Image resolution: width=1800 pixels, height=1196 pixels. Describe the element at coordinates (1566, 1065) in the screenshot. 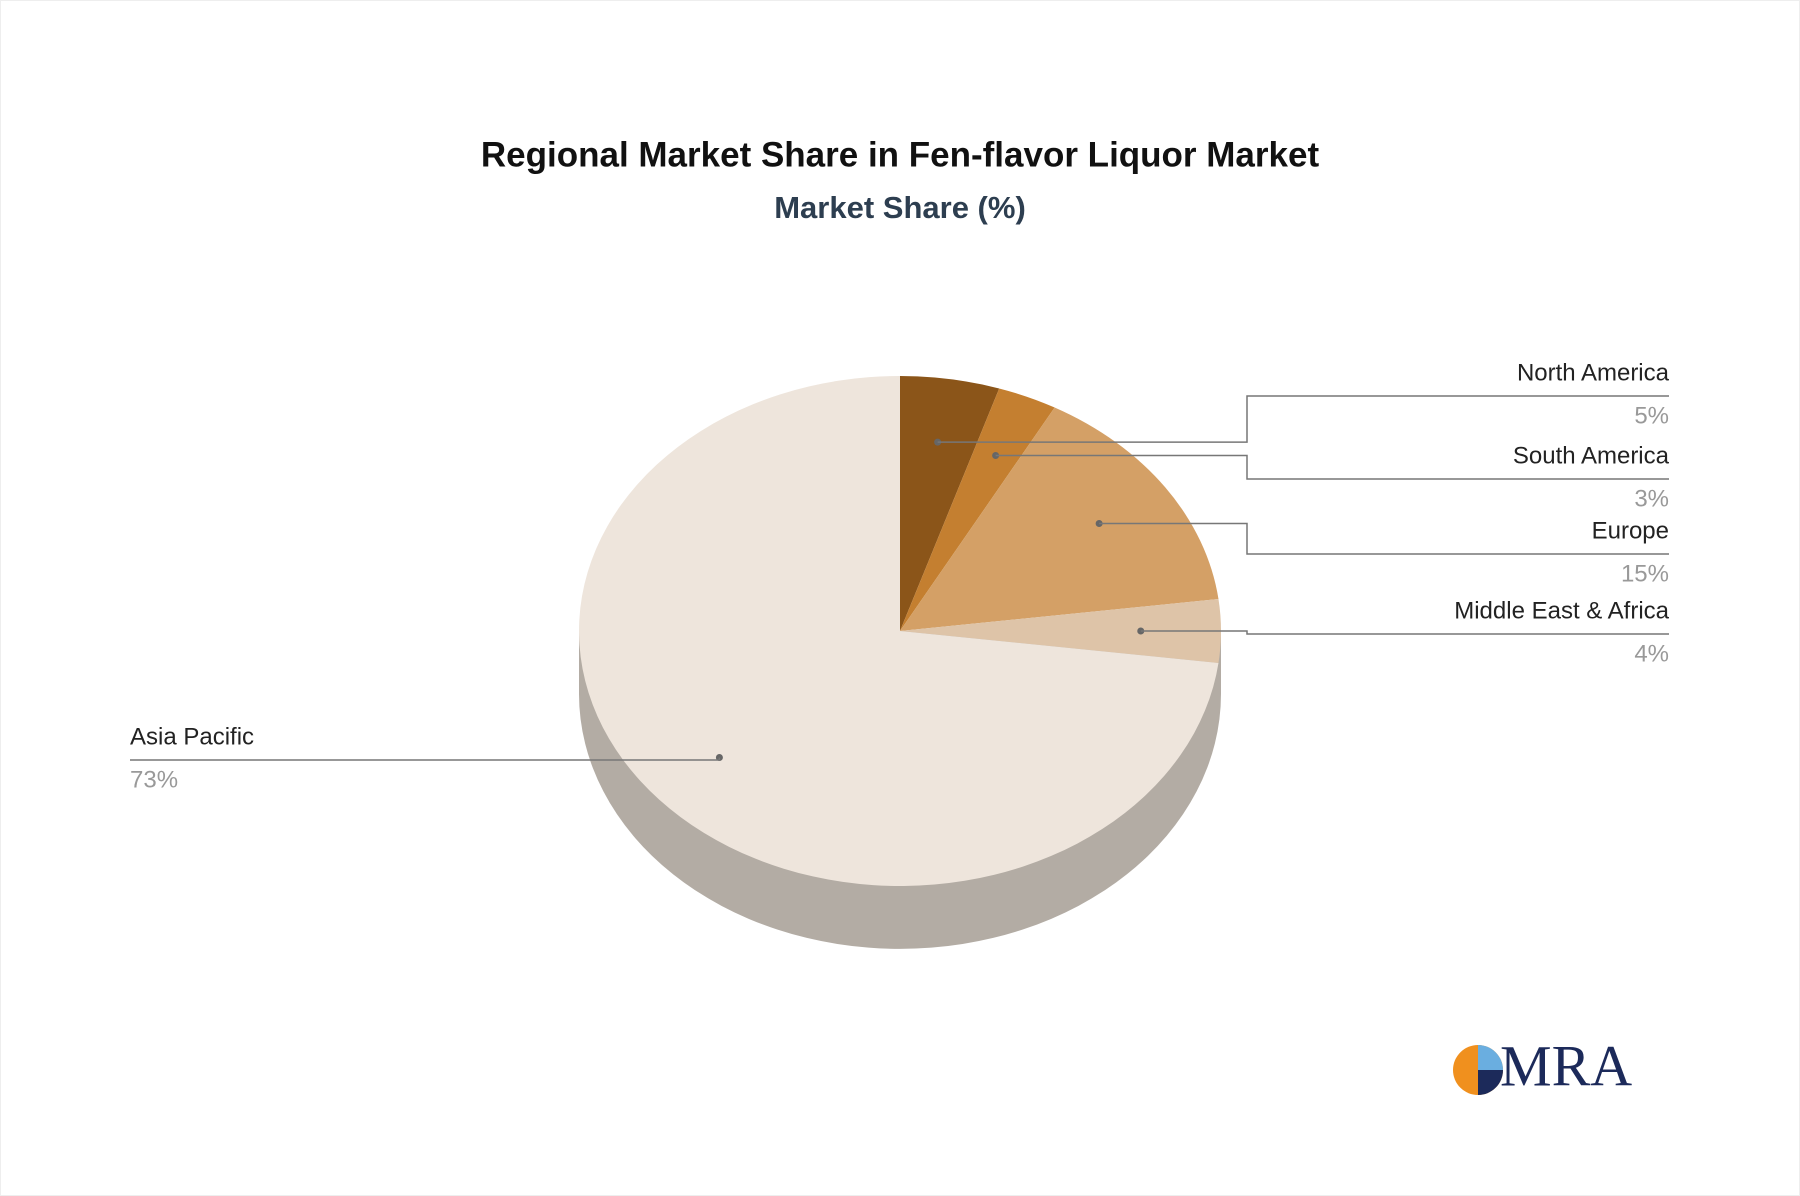

I see `logo-text: MRA` at that location.